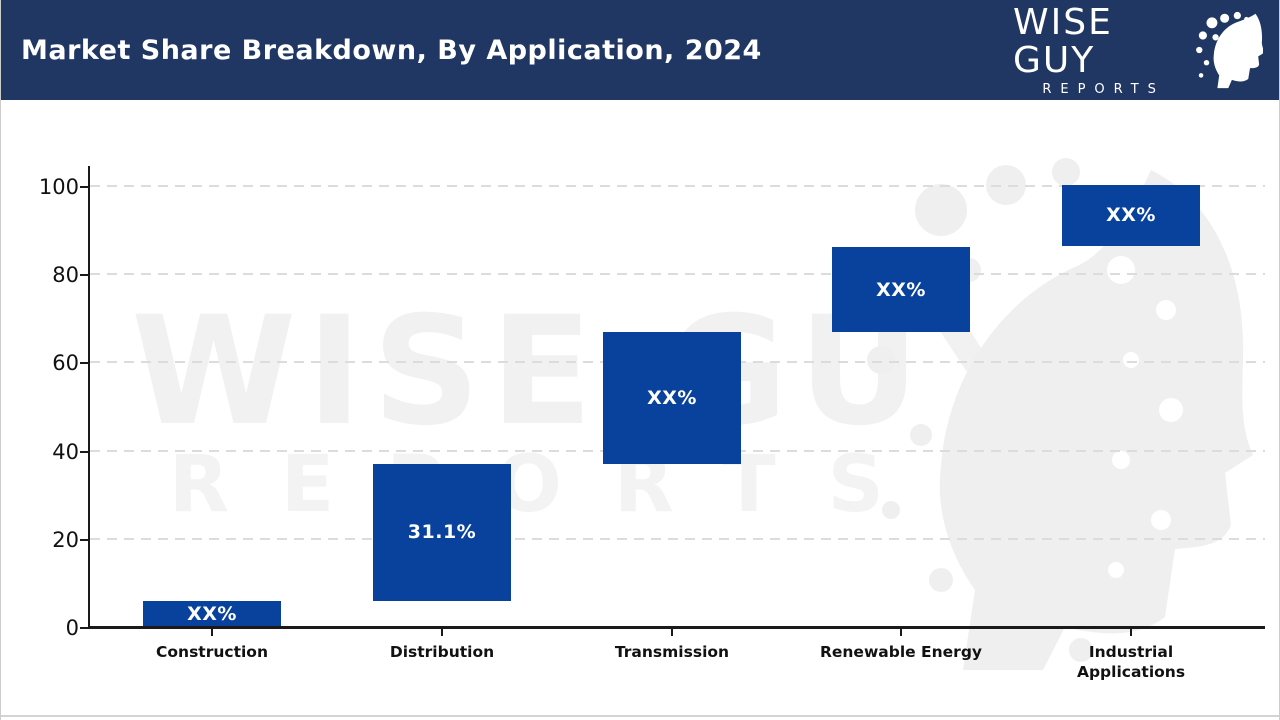 The image size is (1280, 720). What do you see at coordinates (212, 652) in the screenshot?
I see `x-category-label: Construction` at bounding box center [212, 652].